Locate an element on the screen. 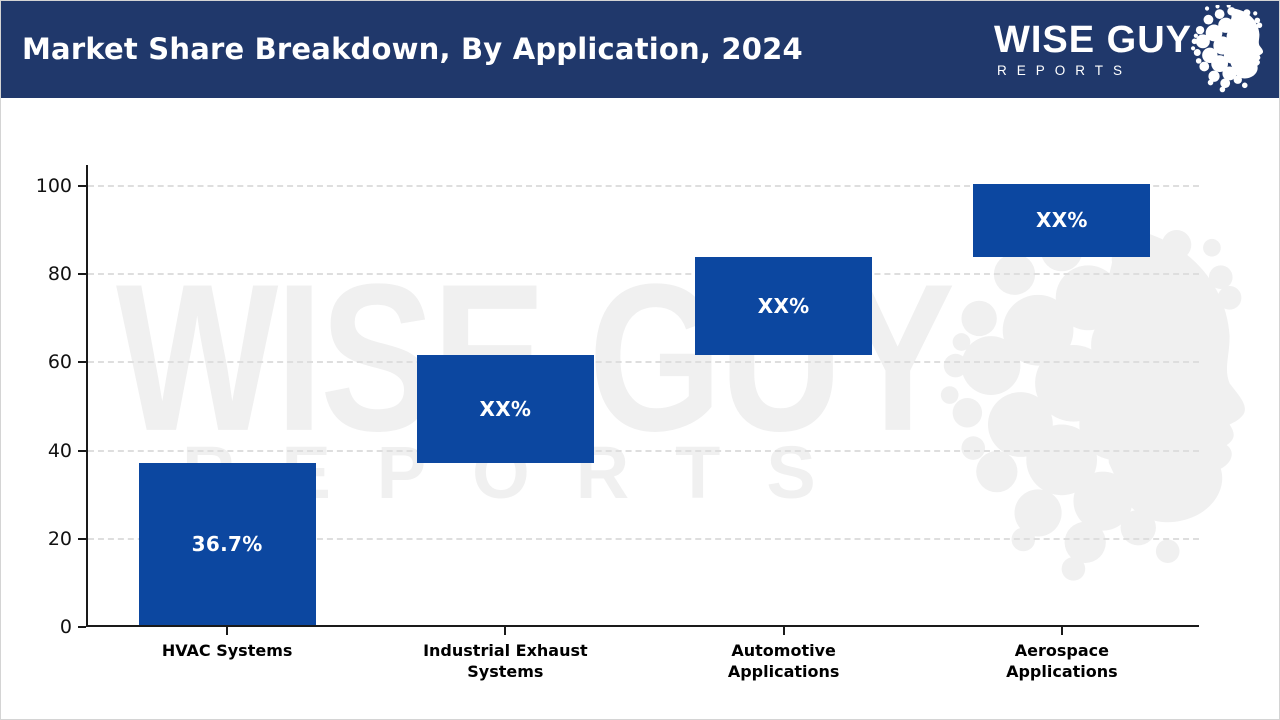 This screenshot has width=1280, height=720. bar-segment: 36.7% is located at coordinates (227, 544).